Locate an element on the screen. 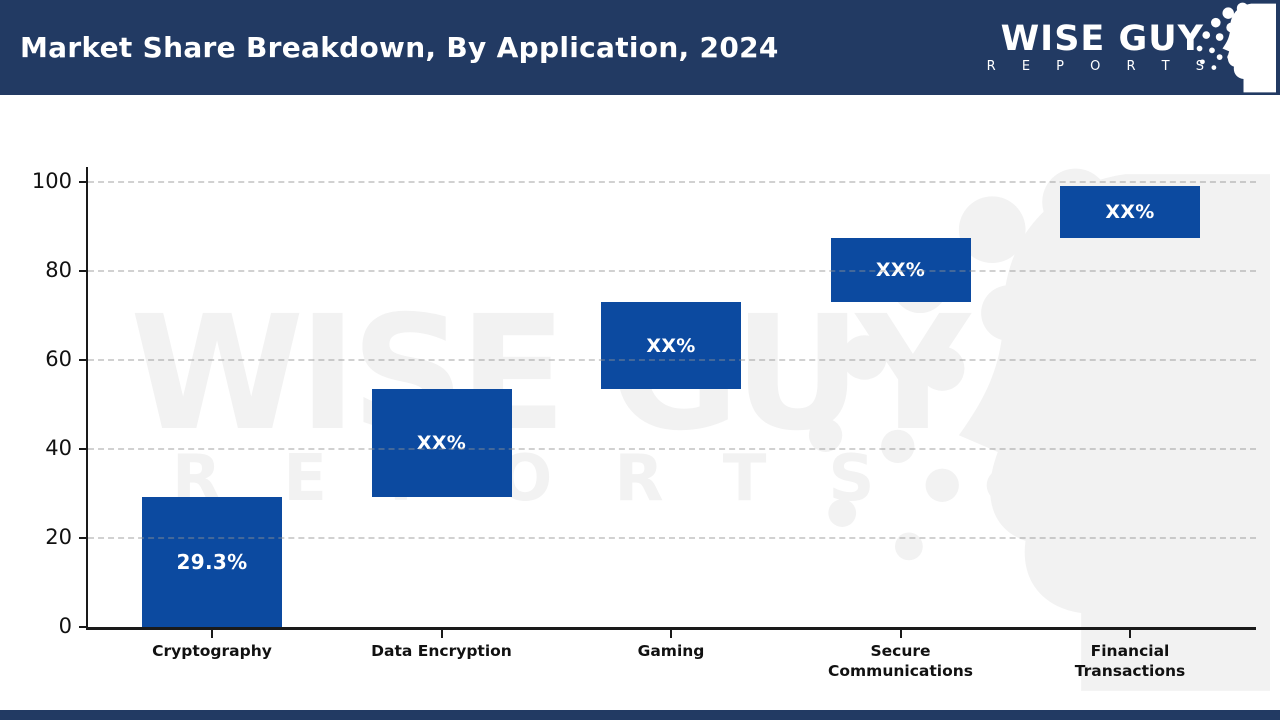 This screenshot has height=720, width=1280. logo-sub-wordmark: R E P O R T S is located at coordinates (1100, 67).